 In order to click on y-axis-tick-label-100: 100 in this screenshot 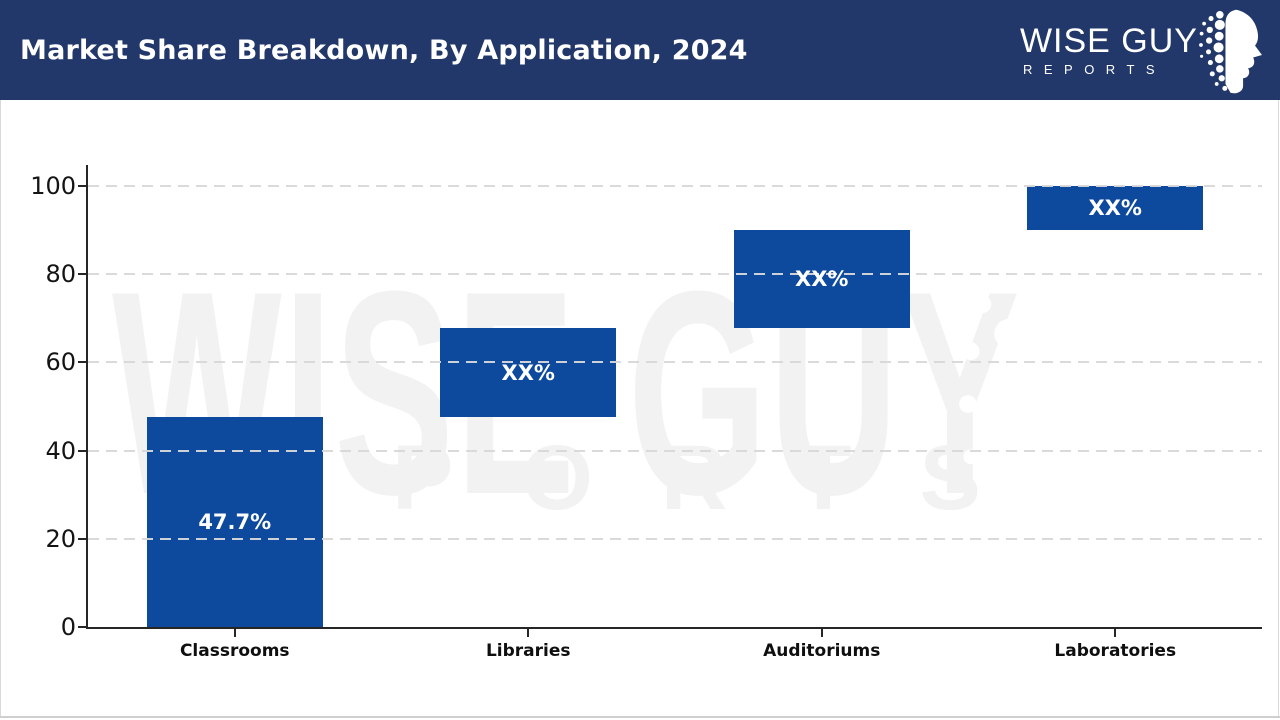, I will do `click(53, 186)`.